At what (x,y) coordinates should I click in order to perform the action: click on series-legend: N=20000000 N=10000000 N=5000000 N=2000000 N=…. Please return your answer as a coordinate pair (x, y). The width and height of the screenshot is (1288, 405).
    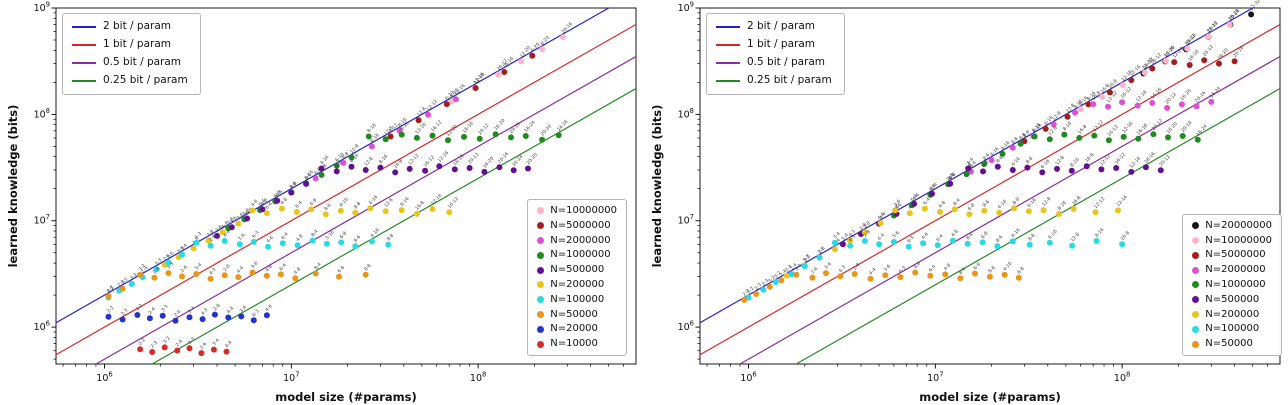
    Looking at the image, I should click on (1232, 284).